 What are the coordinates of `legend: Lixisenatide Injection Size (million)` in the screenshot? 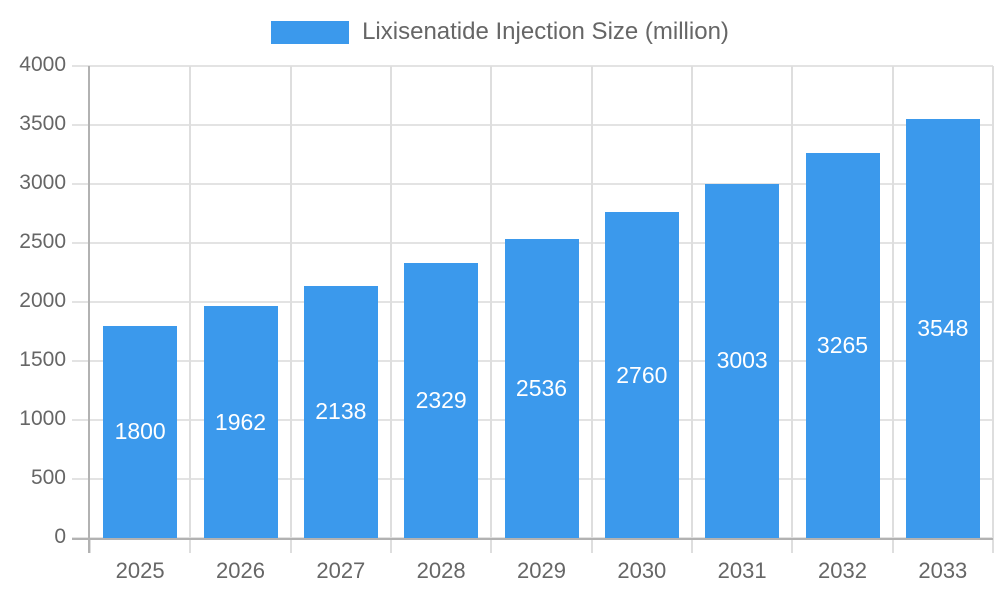 It's located at (500, 32).